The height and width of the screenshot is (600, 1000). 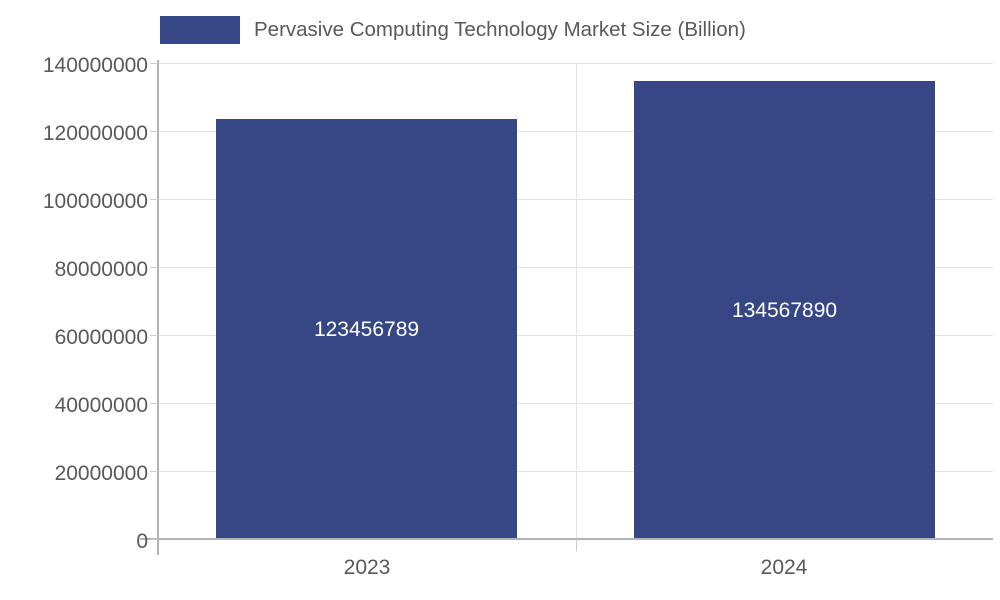 What do you see at coordinates (95, 65) in the screenshot?
I see `y-tick-label: 140000000` at bounding box center [95, 65].